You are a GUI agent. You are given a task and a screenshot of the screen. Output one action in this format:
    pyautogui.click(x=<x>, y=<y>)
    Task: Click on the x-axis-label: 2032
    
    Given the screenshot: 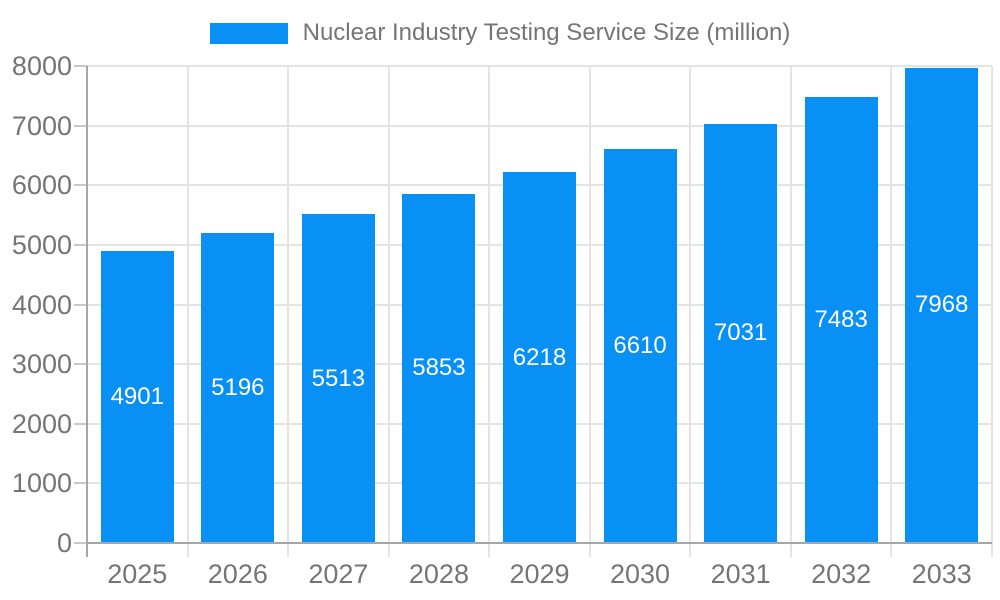 What is the action you would take?
    pyautogui.click(x=841, y=574)
    